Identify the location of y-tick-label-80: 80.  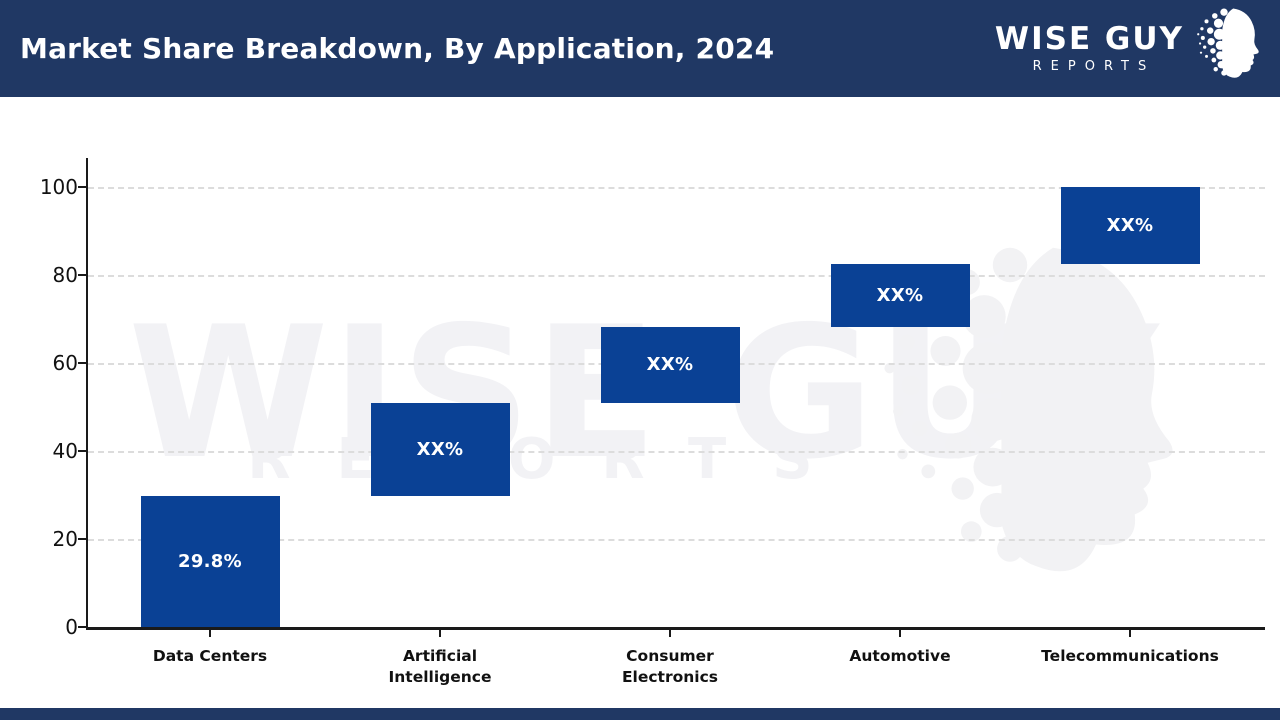
(65, 275).